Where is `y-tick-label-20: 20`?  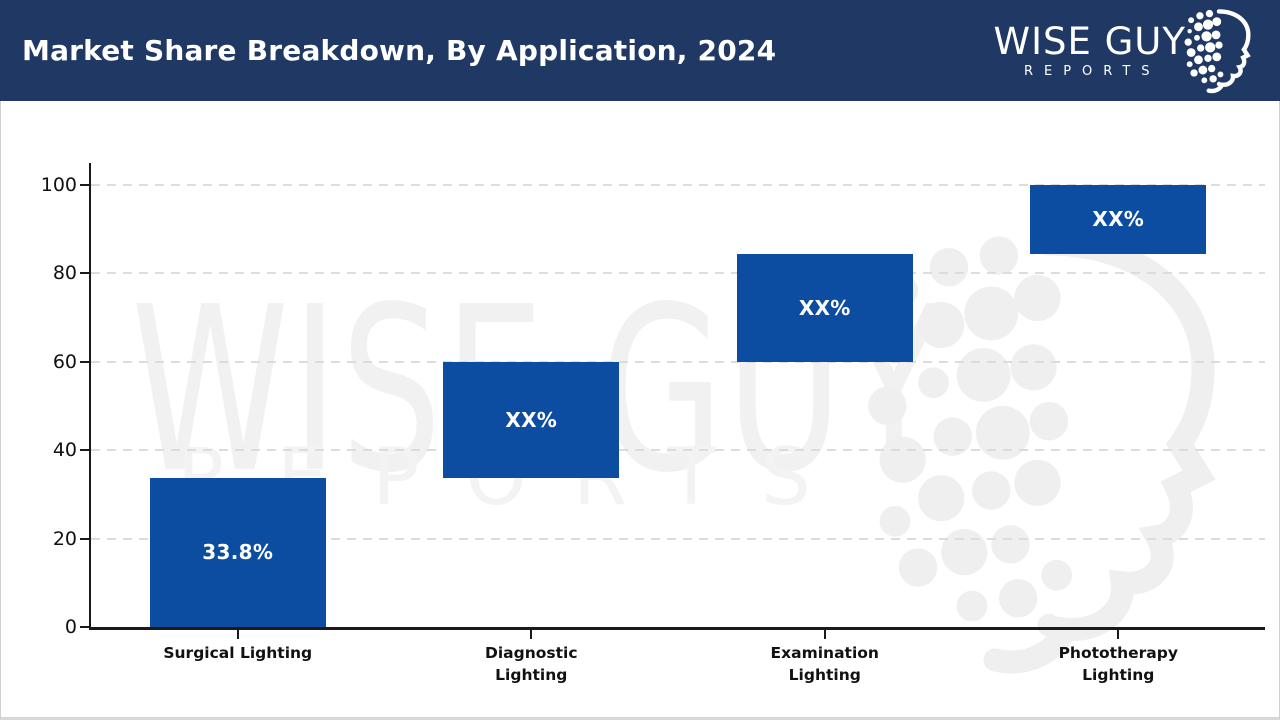 y-tick-label-20: 20 is located at coordinates (64, 538).